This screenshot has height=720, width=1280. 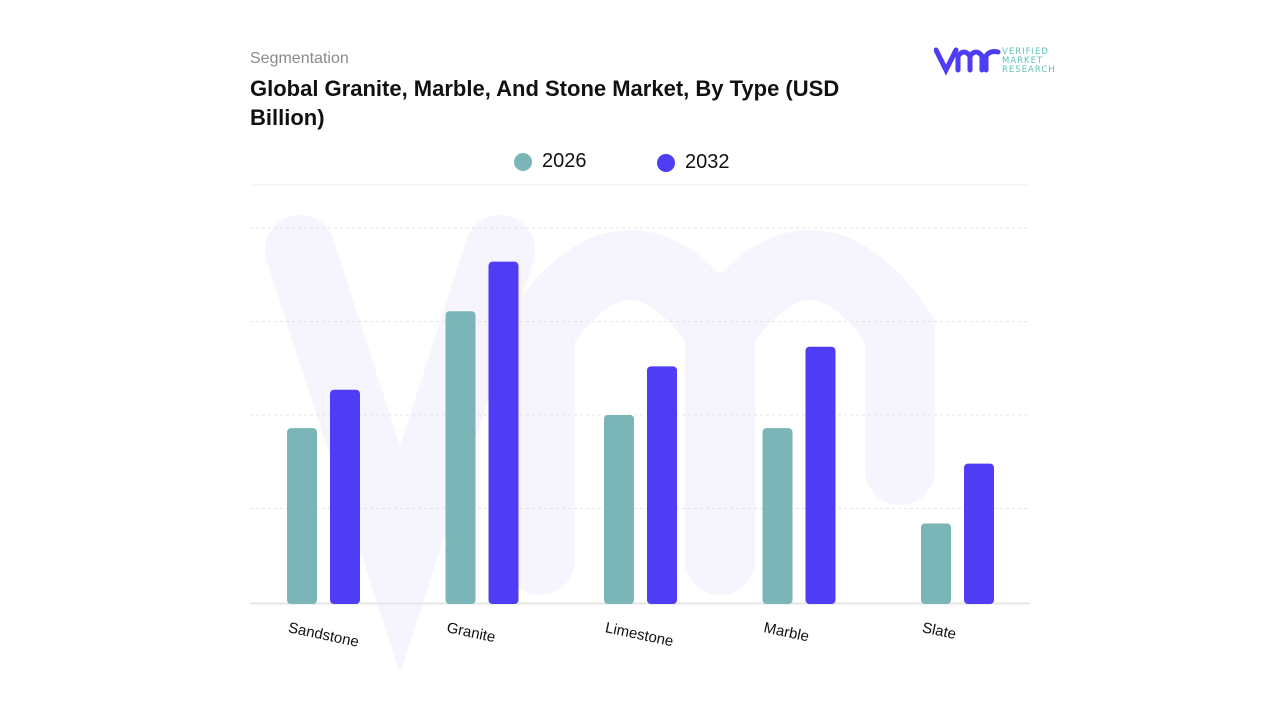 I want to click on legend-item-2032: 2032, so click(x=693, y=162).